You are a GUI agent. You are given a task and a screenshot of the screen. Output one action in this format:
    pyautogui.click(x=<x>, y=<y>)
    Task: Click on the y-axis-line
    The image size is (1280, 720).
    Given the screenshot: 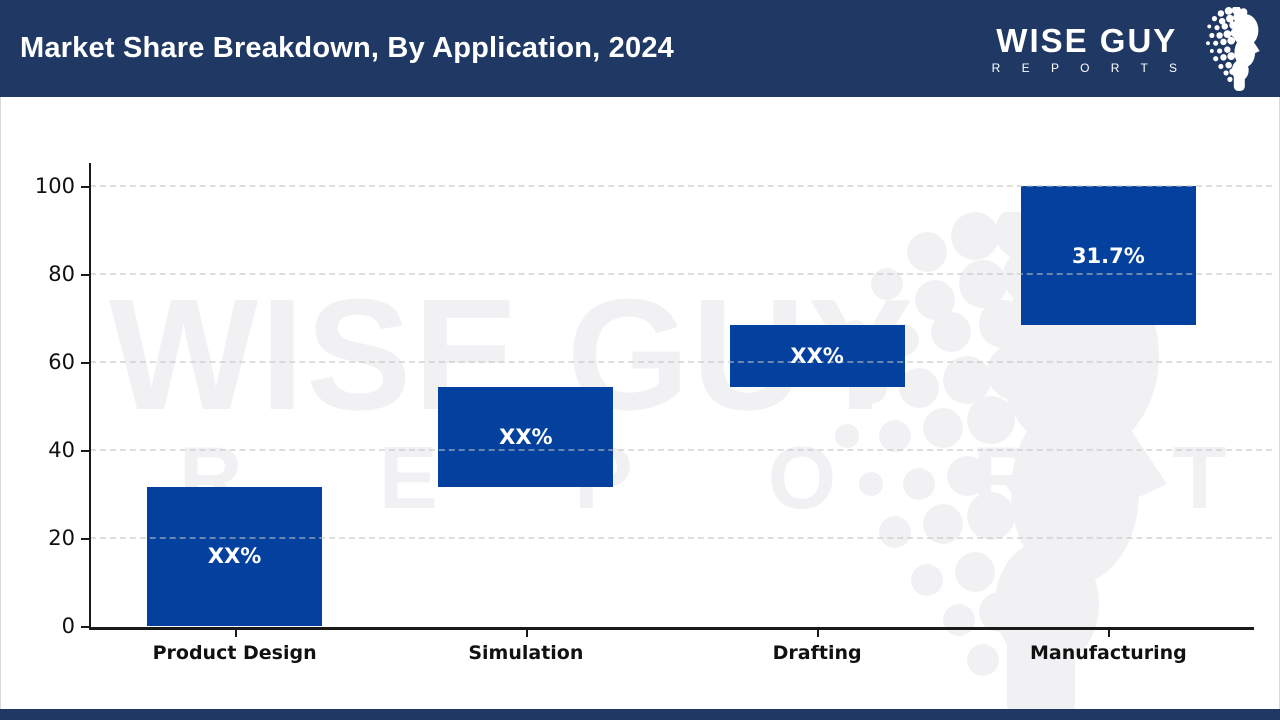 What is the action you would take?
    pyautogui.click(x=90, y=396)
    